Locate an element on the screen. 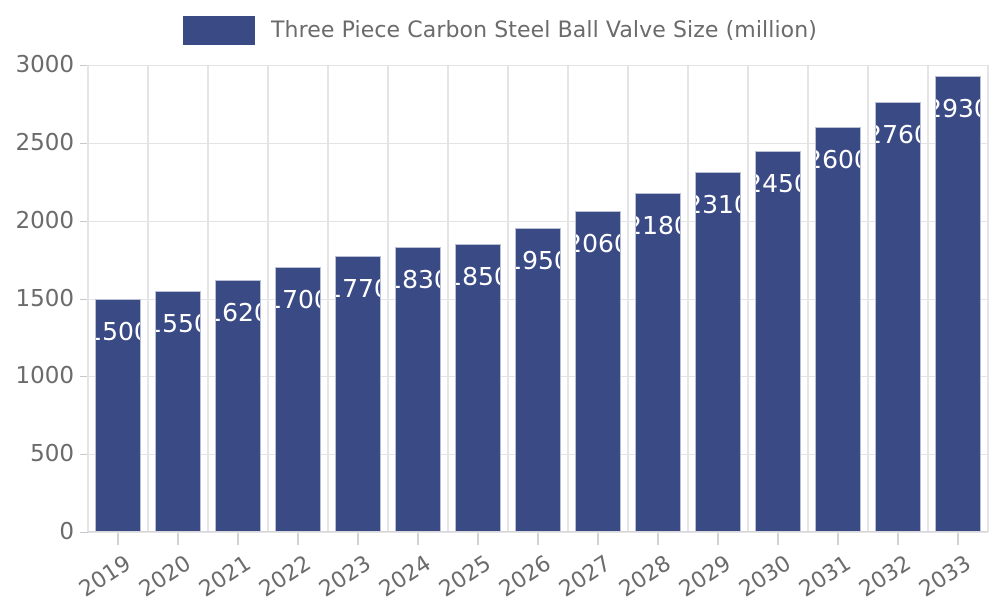 This screenshot has width=1000, height=600. x-tick-label: 2030 is located at coordinates (765, 575).